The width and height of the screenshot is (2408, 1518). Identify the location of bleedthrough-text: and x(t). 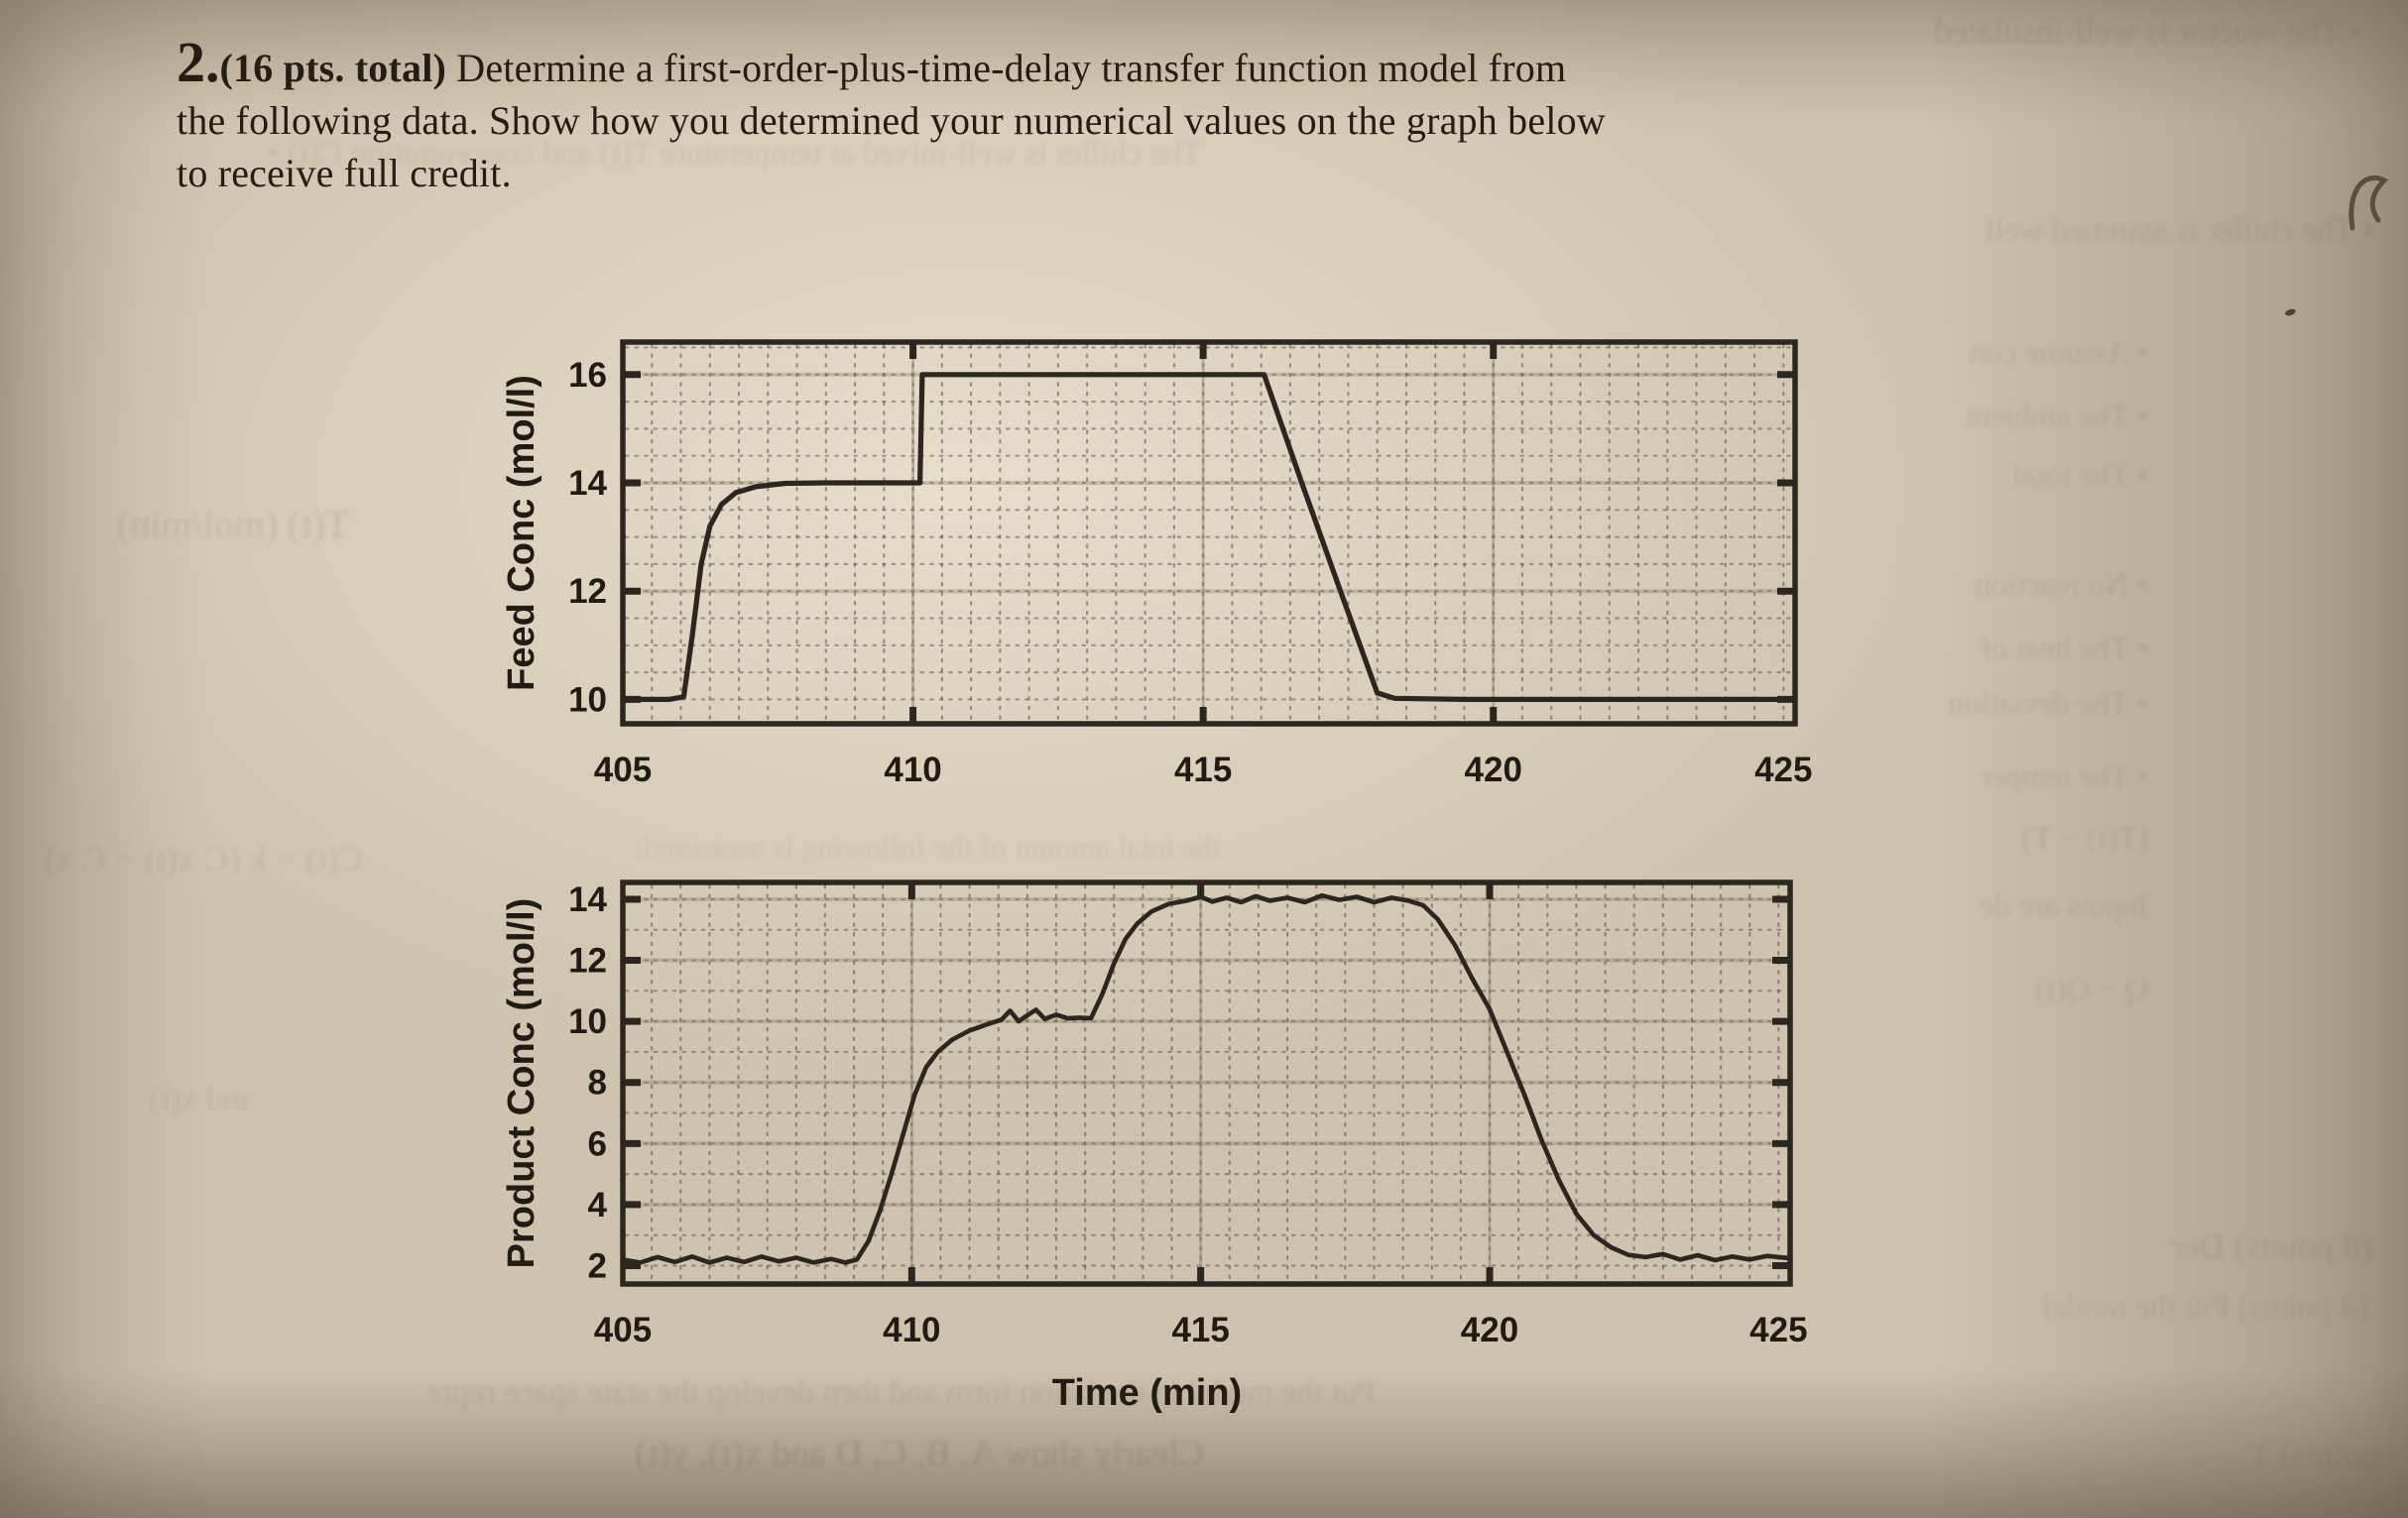
(202, 1099).